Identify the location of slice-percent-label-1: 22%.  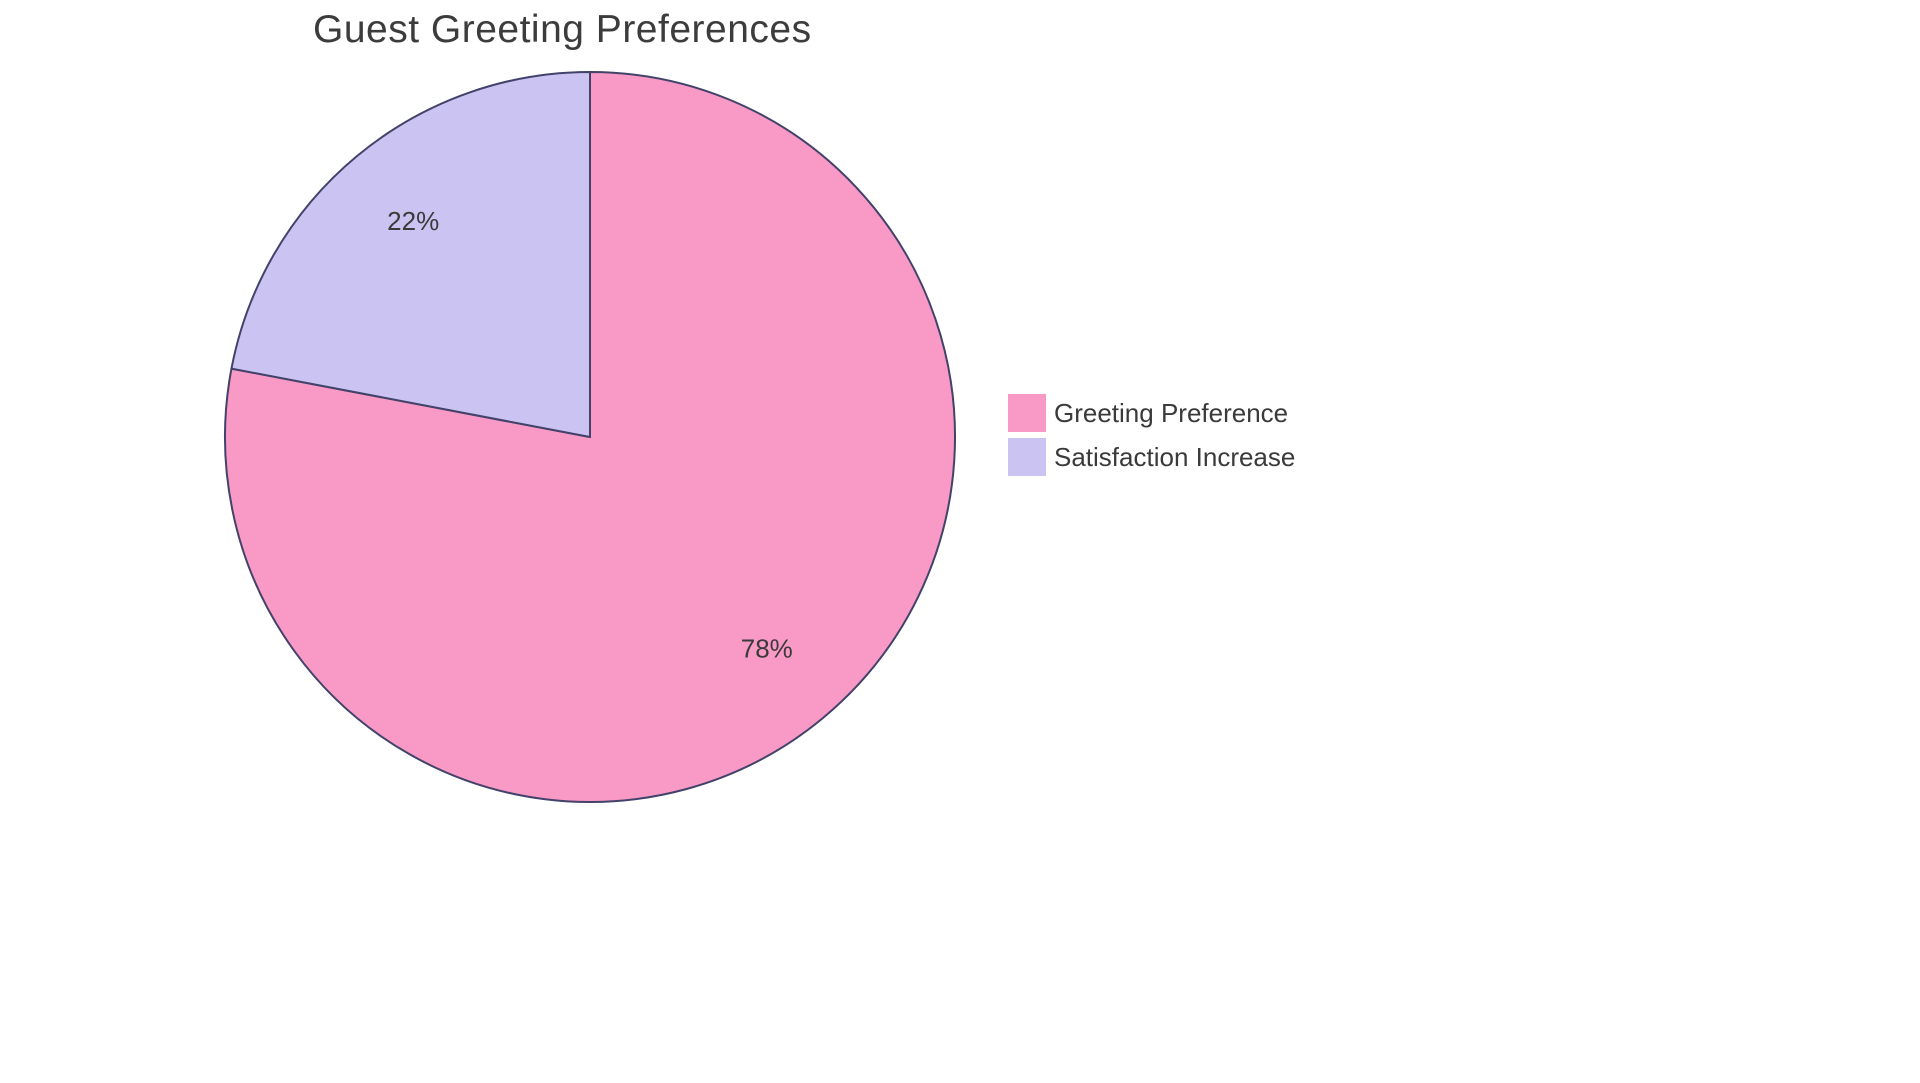
(413, 221).